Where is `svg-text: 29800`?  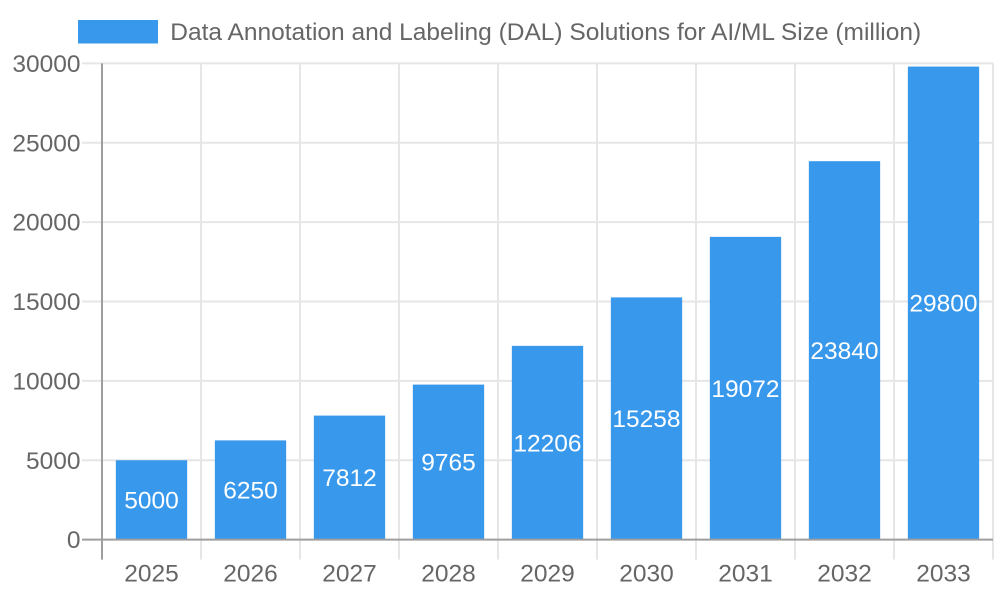 svg-text: 29800 is located at coordinates (943, 304).